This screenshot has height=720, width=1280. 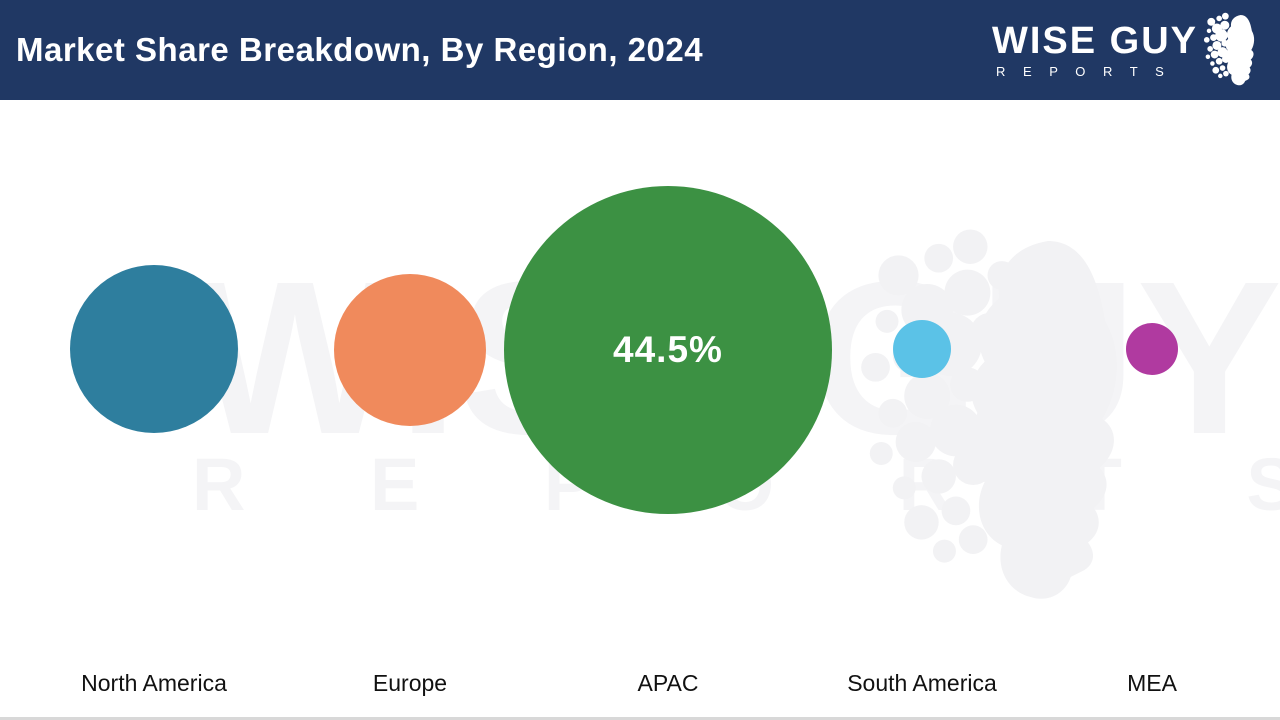 What do you see at coordinates (922, 683) in the screenshot?
I see `category-label-south-america: South America` at bounding box center [922, 683].